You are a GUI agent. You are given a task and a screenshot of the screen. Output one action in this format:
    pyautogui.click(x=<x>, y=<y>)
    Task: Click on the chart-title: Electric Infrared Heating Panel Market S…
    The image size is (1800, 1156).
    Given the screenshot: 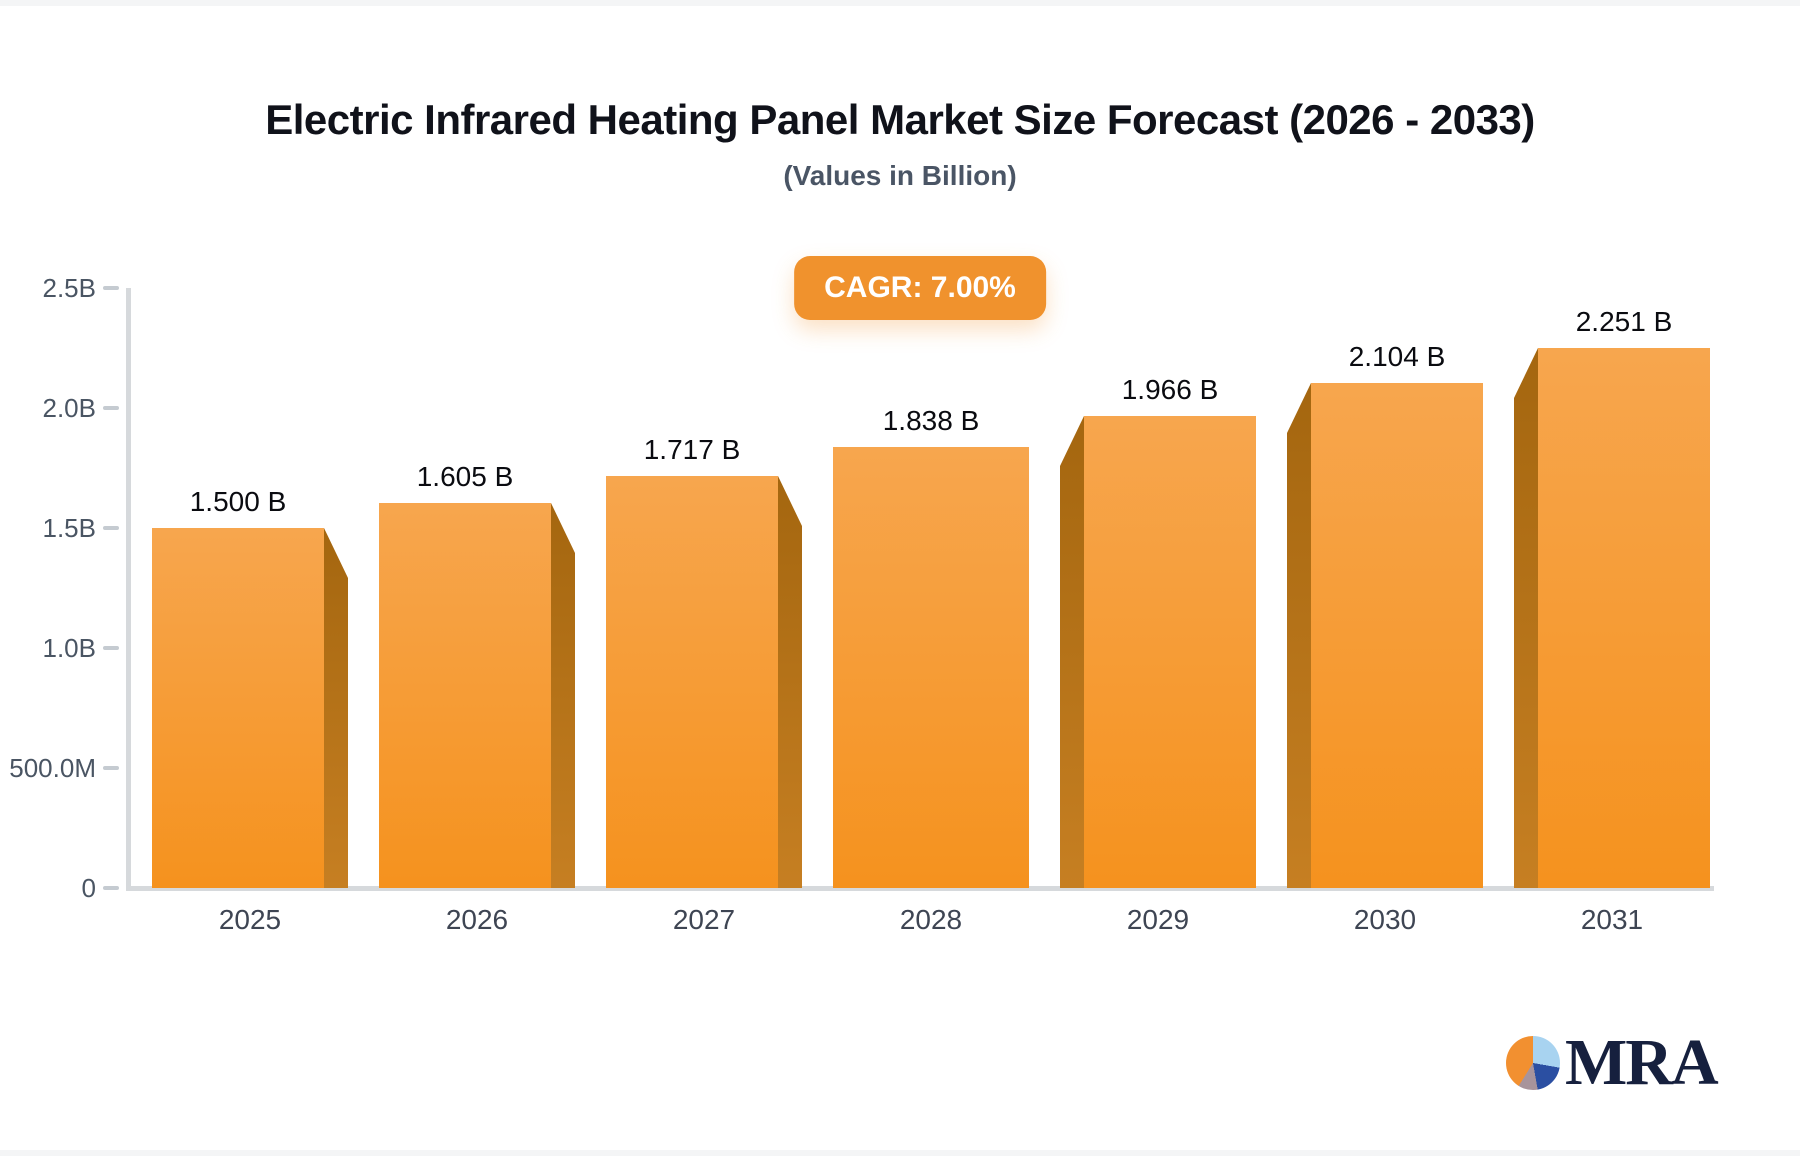 What is the action you would take?
    pyautogui.click(x=900, y=119)
    